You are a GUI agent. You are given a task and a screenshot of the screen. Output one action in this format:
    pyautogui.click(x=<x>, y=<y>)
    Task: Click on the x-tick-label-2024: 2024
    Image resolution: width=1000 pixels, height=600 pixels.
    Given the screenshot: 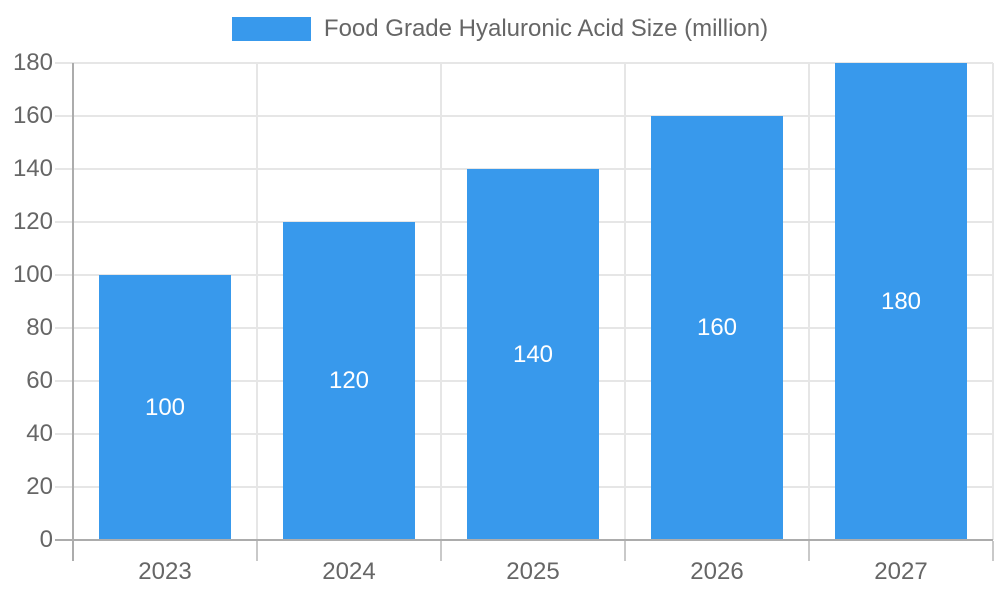 What is the action you would take?
    pyautogui.click(x=349, y=571)
    